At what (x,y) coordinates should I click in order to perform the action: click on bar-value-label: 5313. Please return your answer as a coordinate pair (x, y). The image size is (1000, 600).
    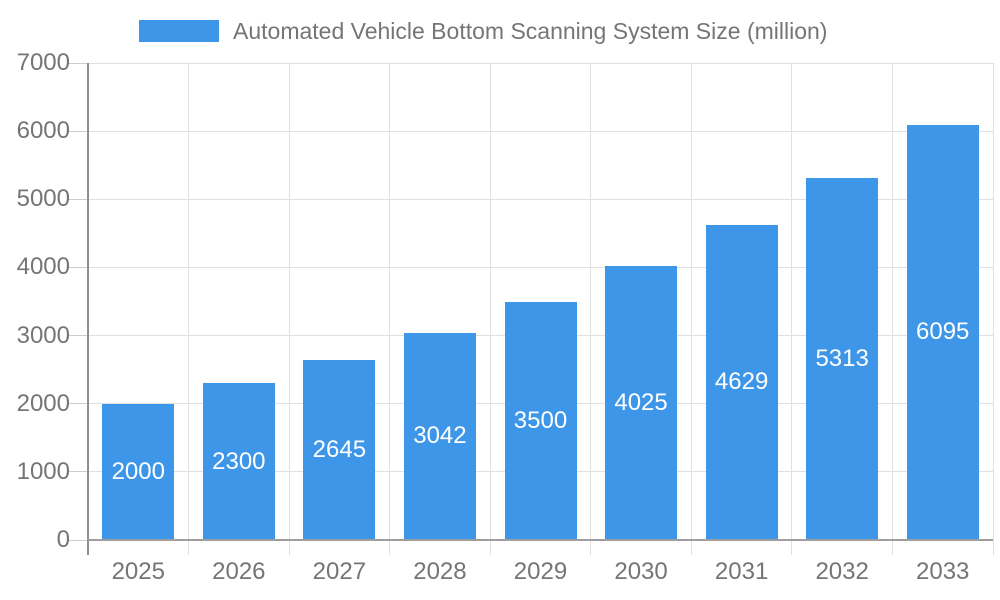
    Looking at the image, I should click on (842, 358).